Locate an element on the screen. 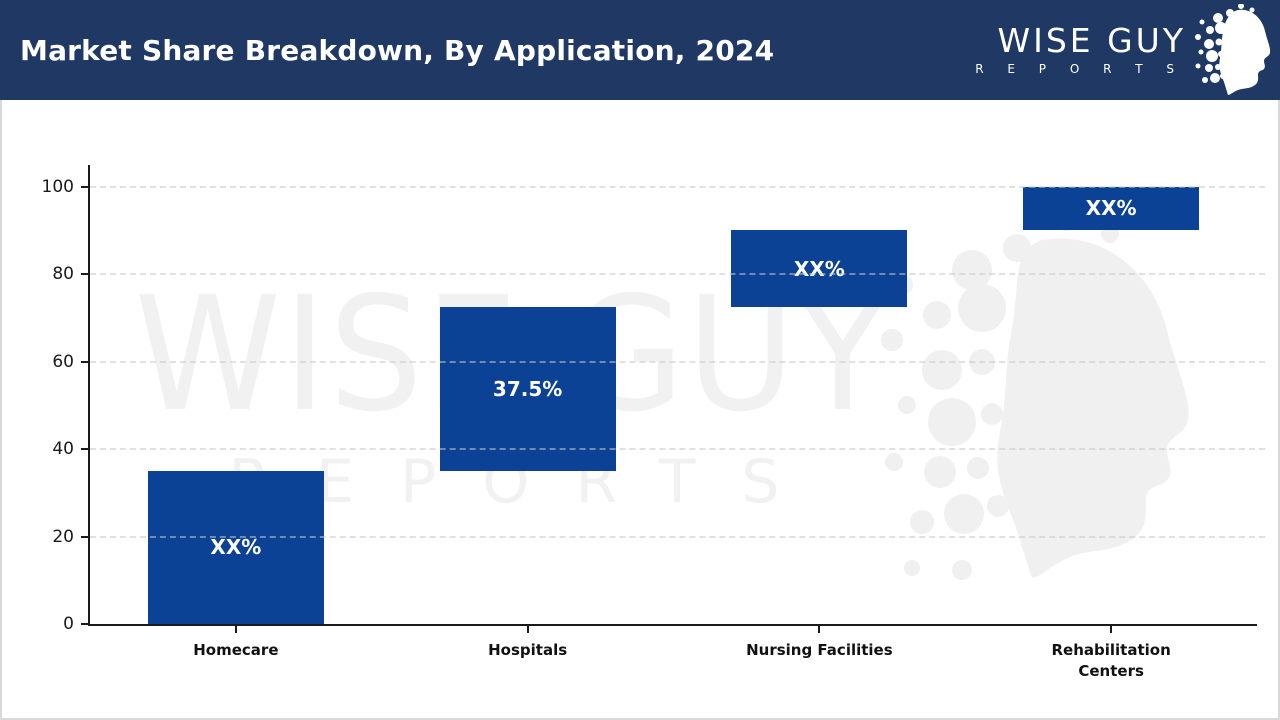  bar-value-label: 37.5% is located at coordinates (527, 388).